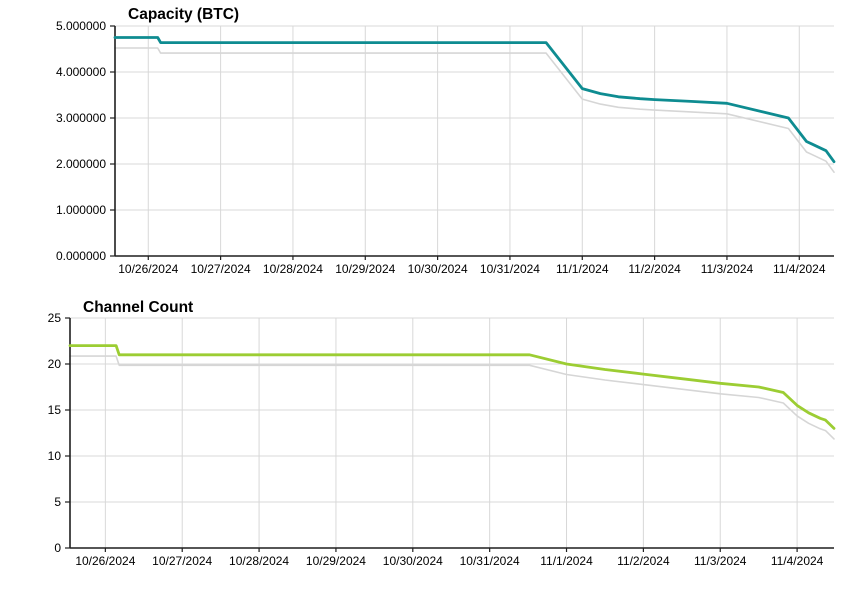  Describe the element at coordinates (81, 118) in the screenshot. I see `y-tick-label: 3.000000` at that location.